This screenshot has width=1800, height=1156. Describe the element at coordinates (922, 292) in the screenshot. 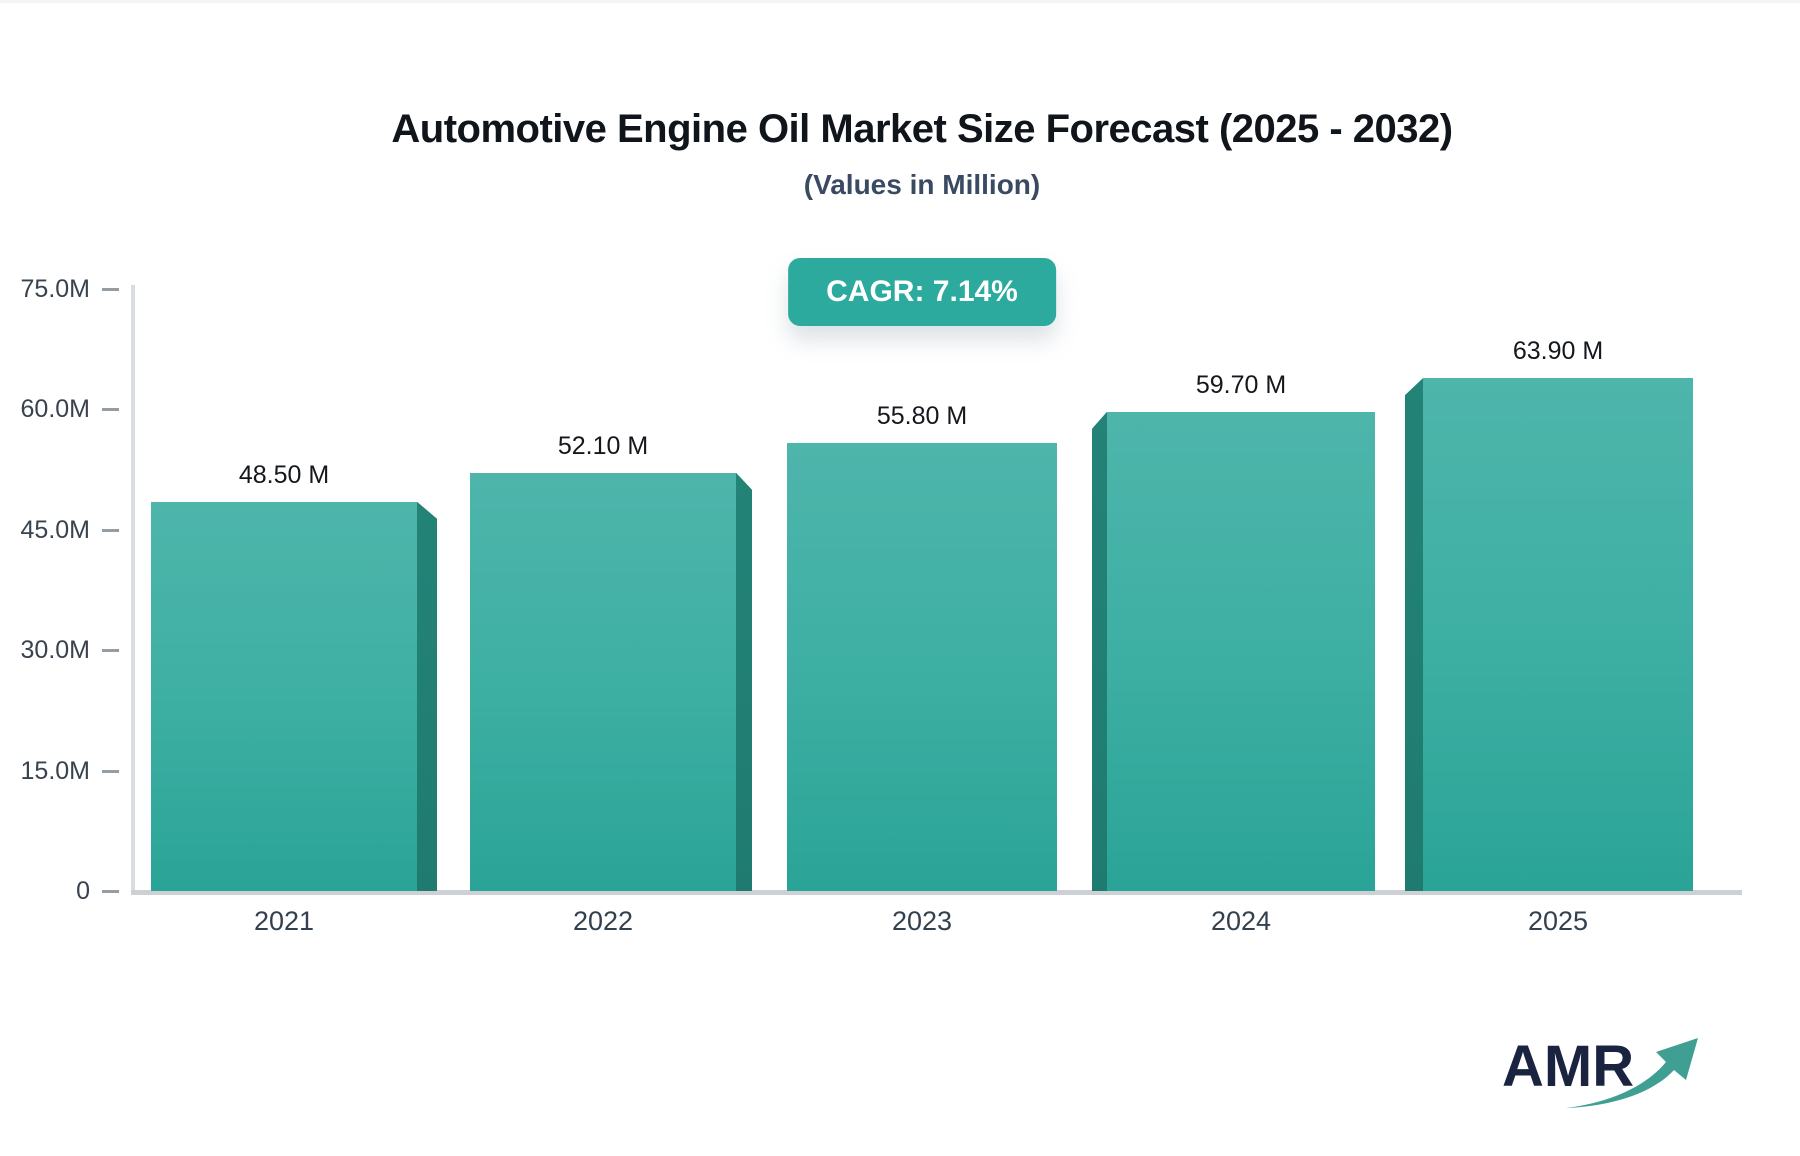

I see `cagr-badge: CAGR: 7.14%` at that location.